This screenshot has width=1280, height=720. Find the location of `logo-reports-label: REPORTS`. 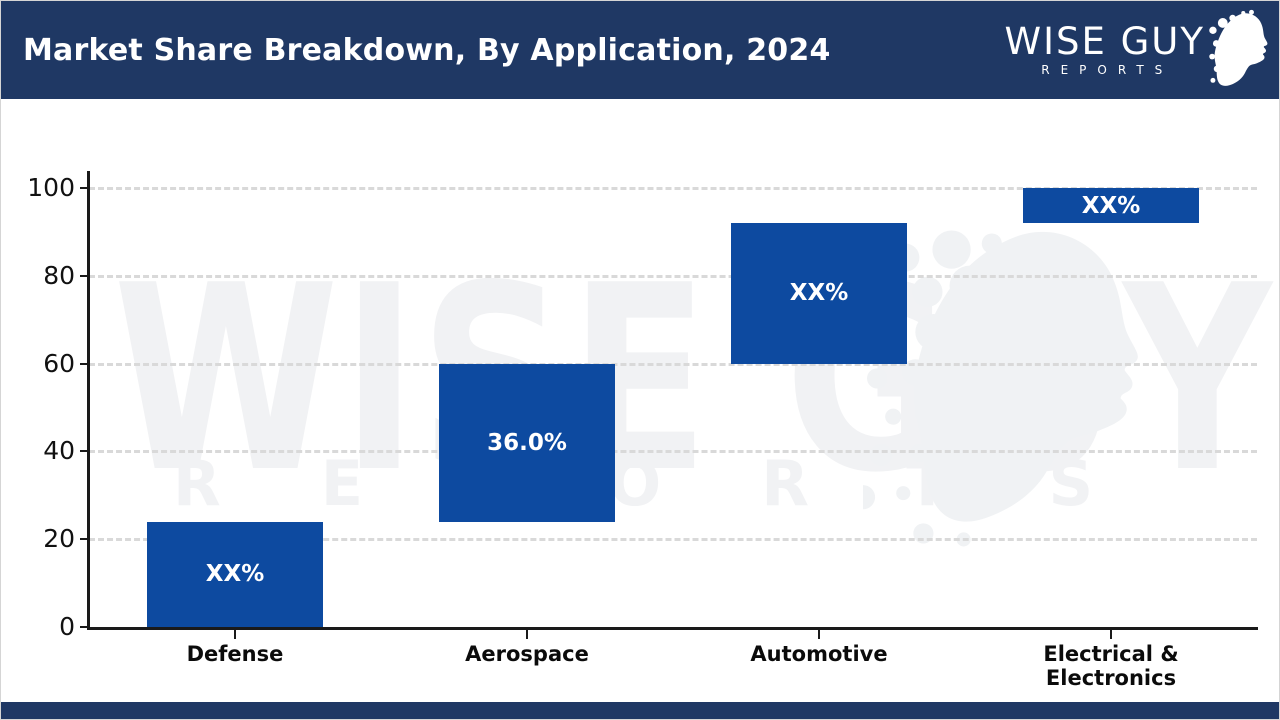

logo-reports-label: REPORTS is located at coordinates (1107, 70).